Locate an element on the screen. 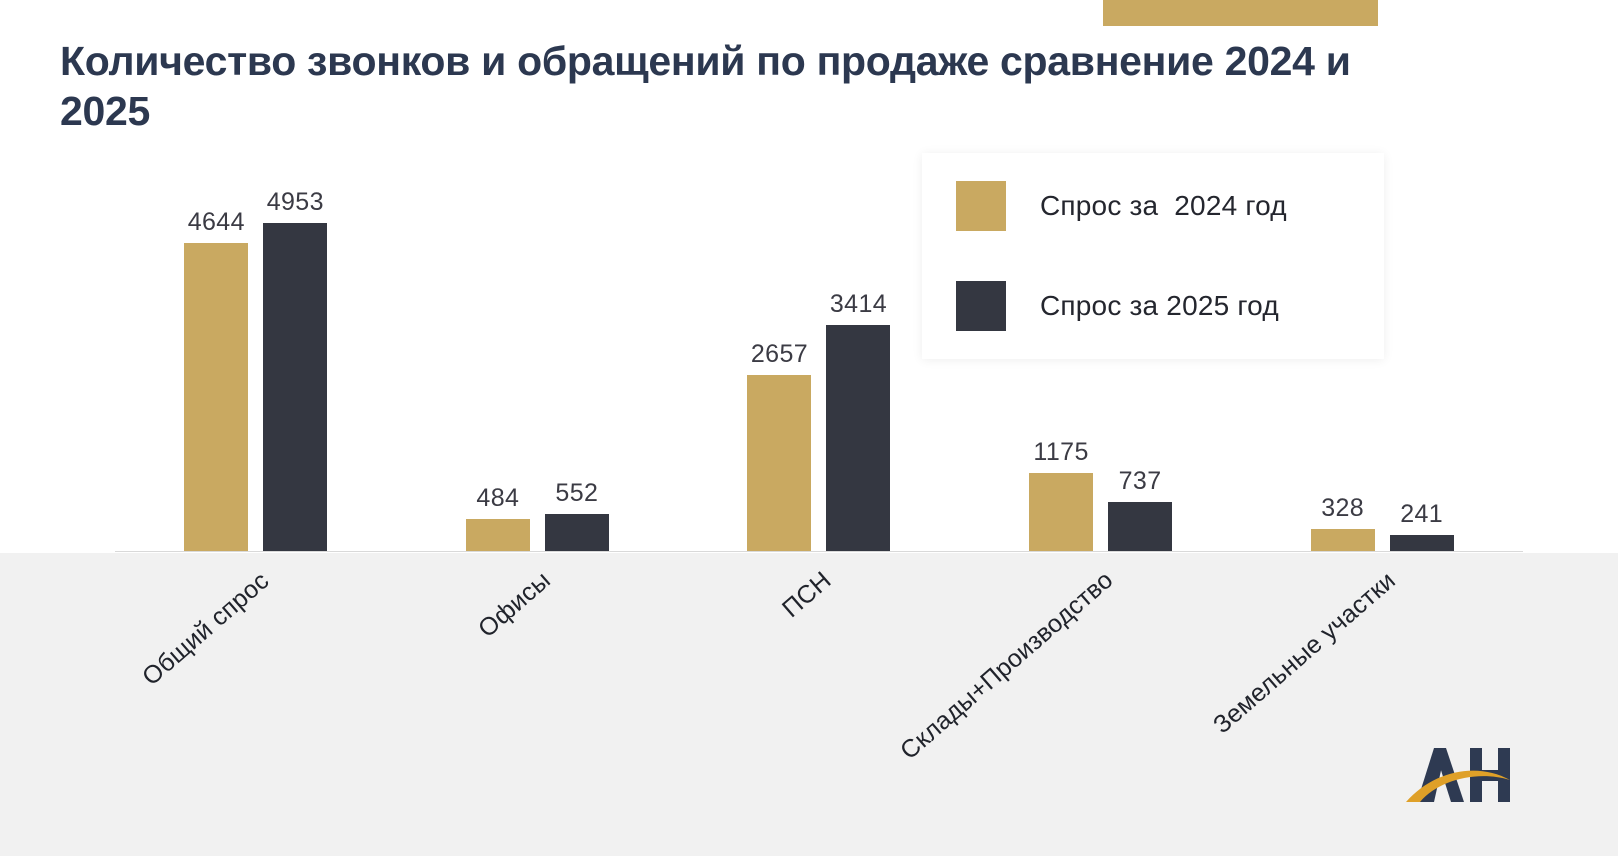 This screenshot has width=1618, height=856. bar-value-label: 3414 is located at coordinates (858, 304).